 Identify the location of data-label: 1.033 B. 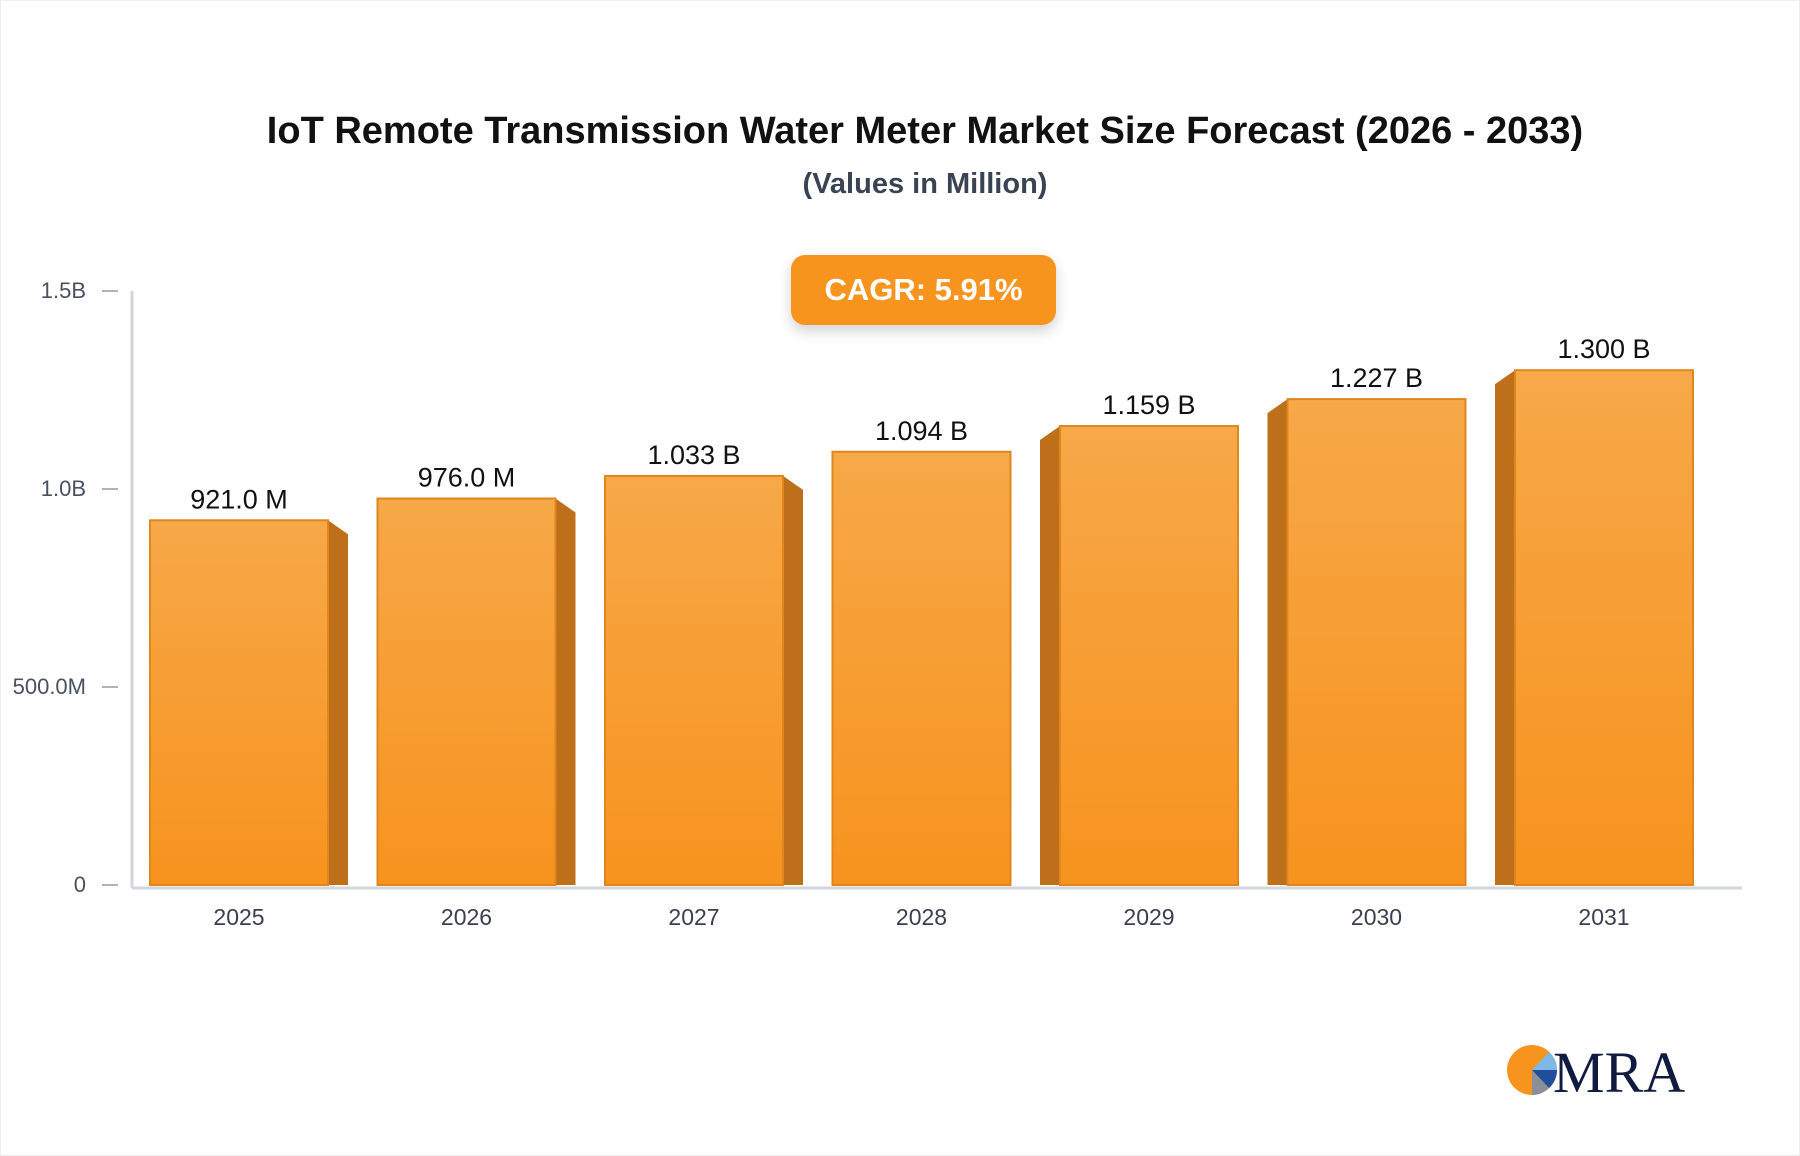
(693, 455).